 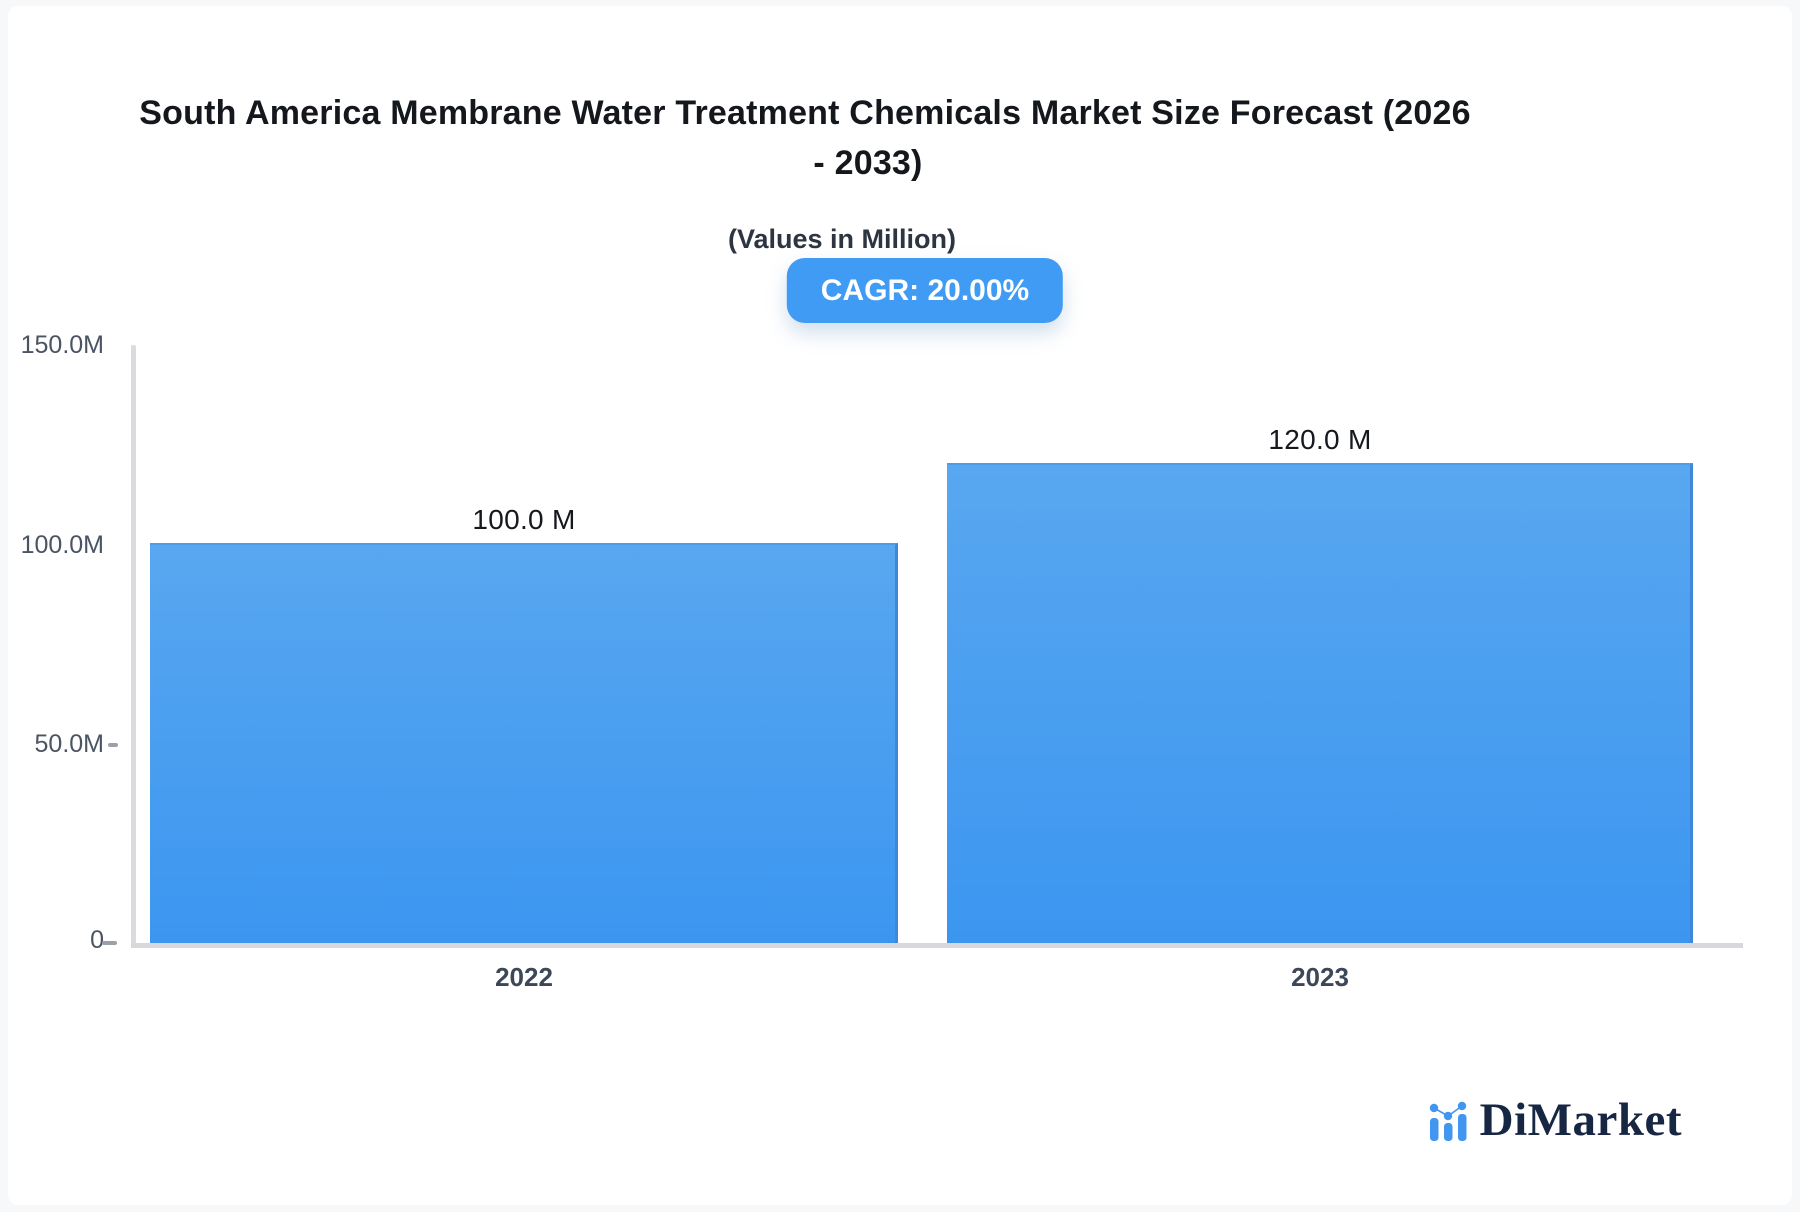 I want to click on y-axis-line, so click(x=133, y=646).